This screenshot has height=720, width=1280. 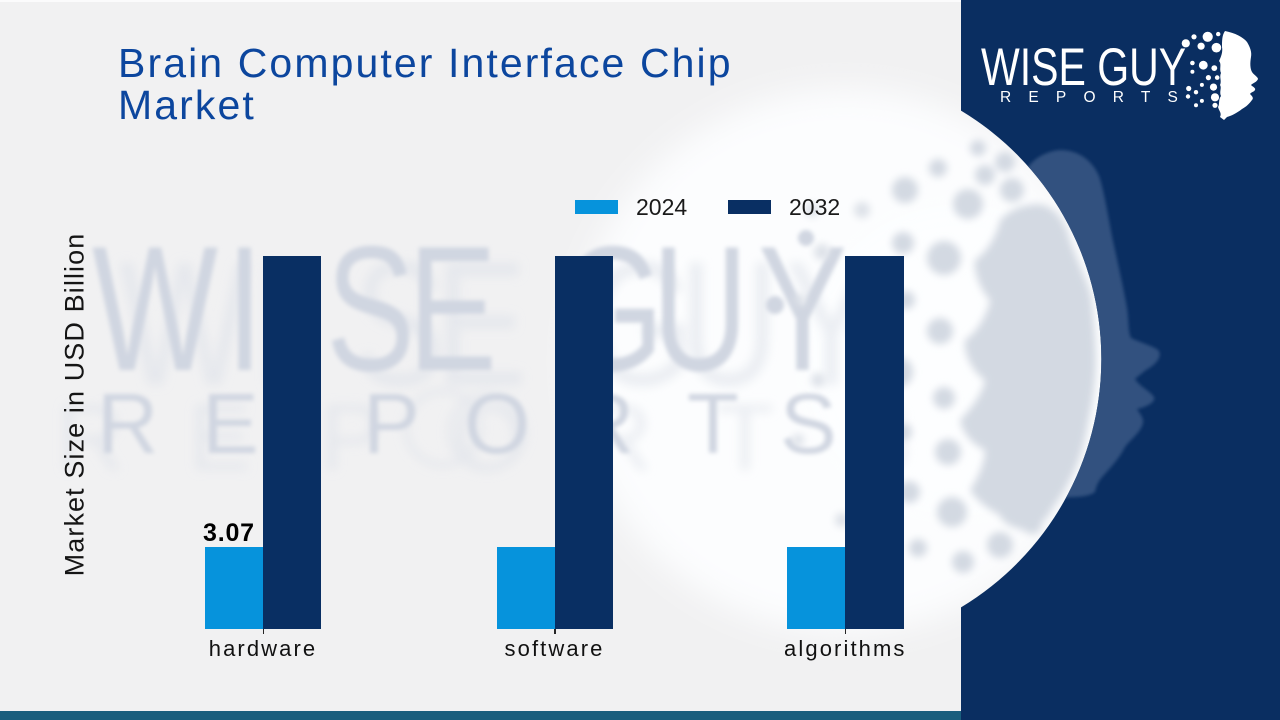 What do you see at coordinates (244, 309) in the screenshot?
I see `svg-text: I` at bounding box center [244, 309].